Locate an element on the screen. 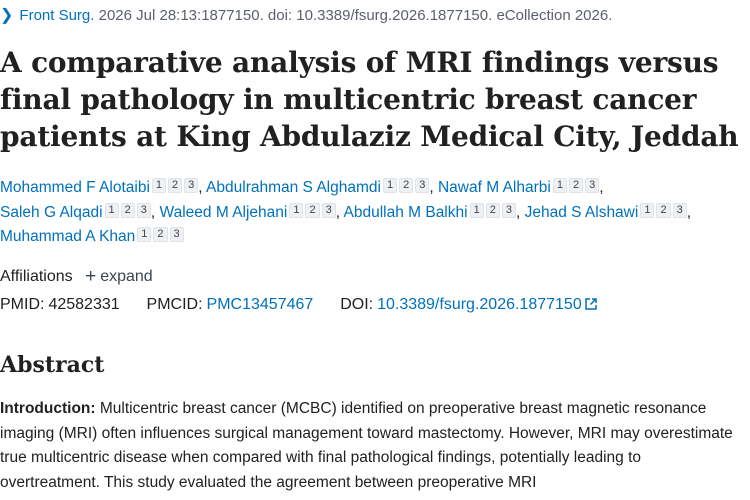 The image size is (750, 500). affiliations-expand-button: + expand is located at coordinates (119, 276).